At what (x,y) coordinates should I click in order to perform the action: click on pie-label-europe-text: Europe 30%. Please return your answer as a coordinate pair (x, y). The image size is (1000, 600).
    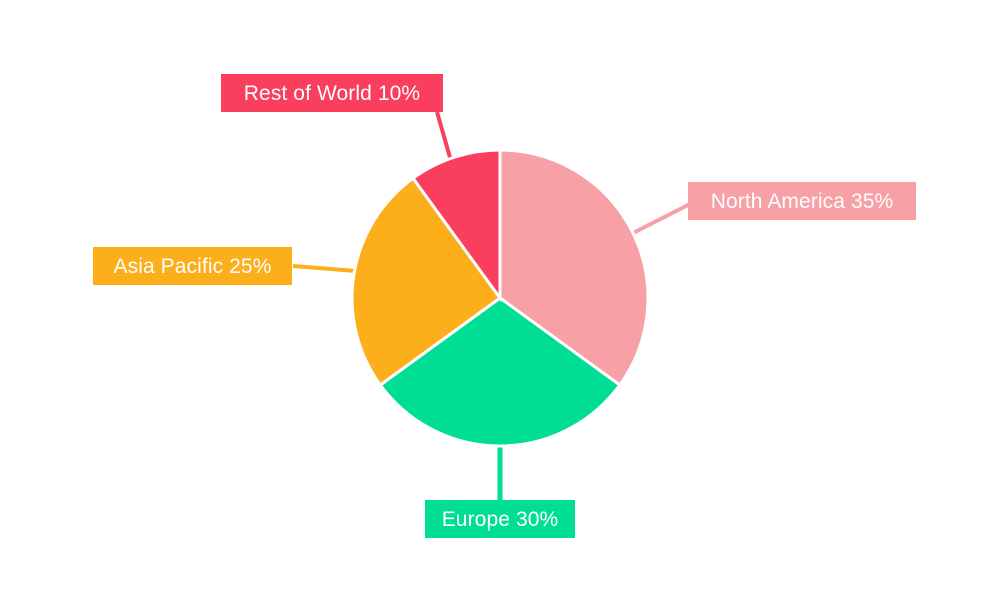
    Looking at the image, I should click on (500, 519).